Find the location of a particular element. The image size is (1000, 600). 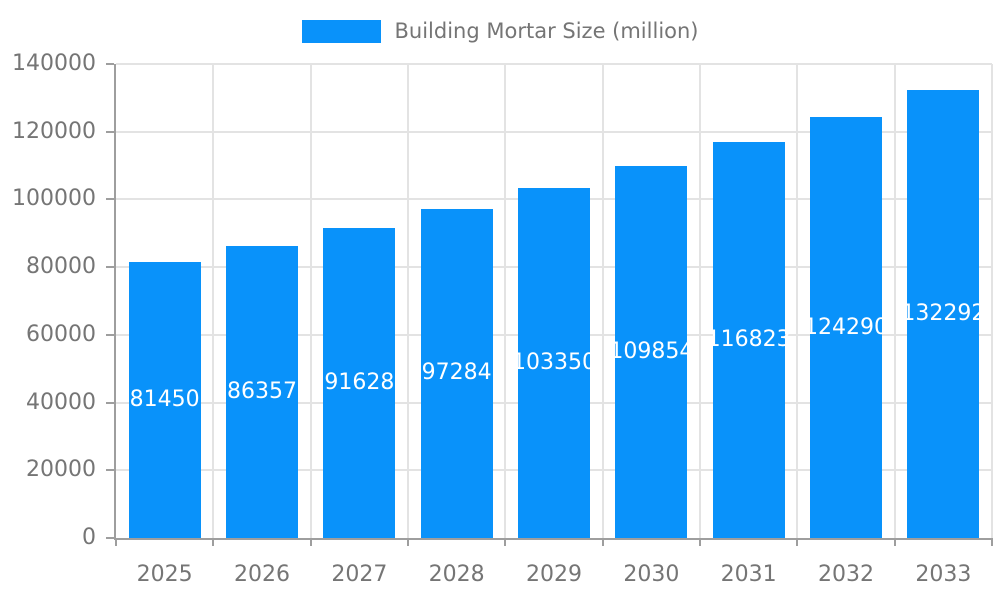

y-tick-label: 120000 is located at coordinates (54, 131).